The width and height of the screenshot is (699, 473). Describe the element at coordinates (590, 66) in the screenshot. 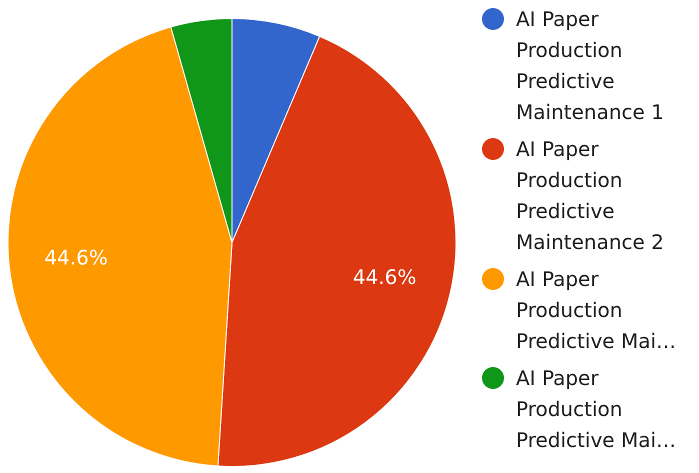

I see `legend-label: AI Paper Production Predictive Maintenance 1` at that location.